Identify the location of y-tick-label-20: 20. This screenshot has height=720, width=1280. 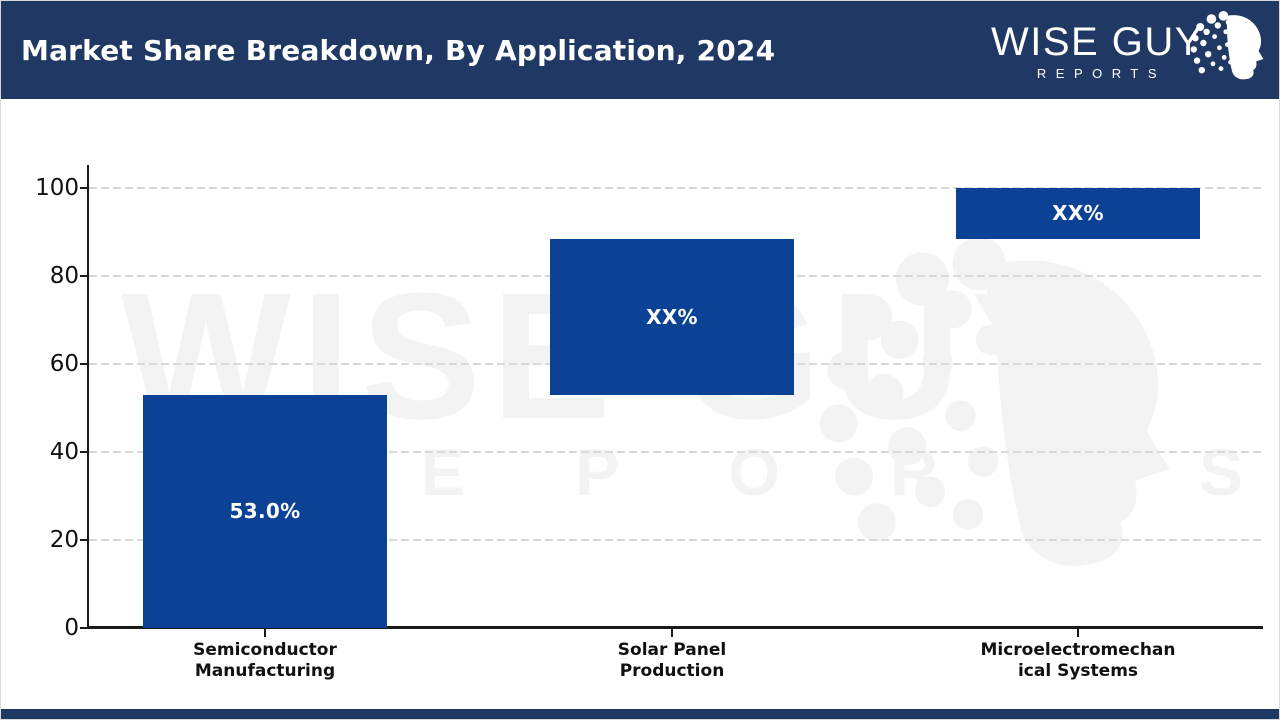
(64, 540).